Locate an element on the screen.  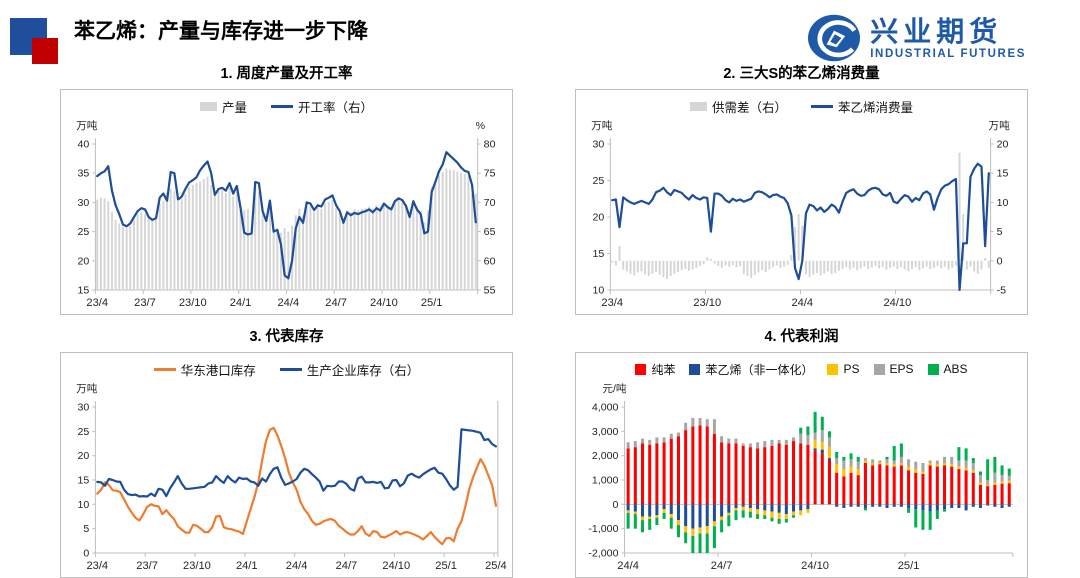
chart-title-2: 2. 三大S的苯乙烯消费量 is located at coordinates (801, 74).